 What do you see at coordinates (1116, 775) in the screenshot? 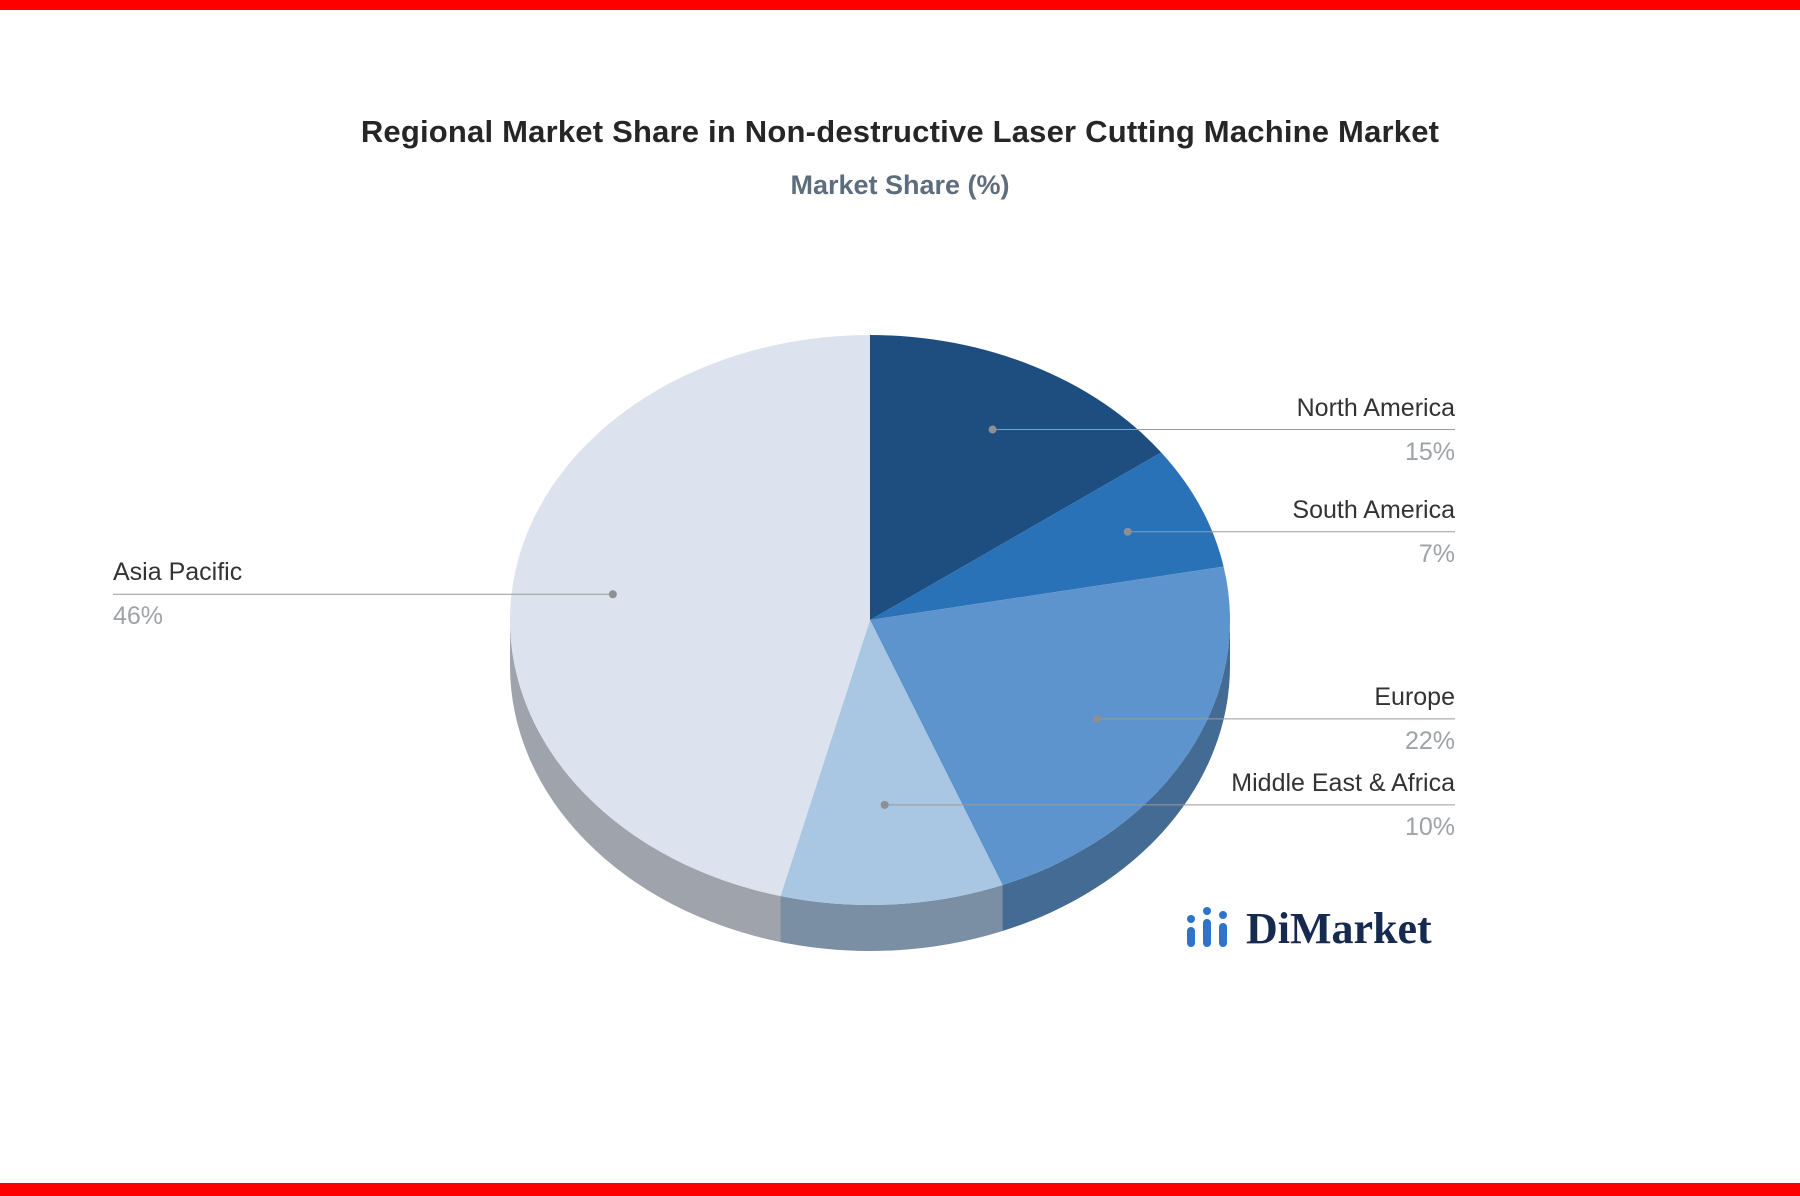
I see `pie-slice-side-europe` at bounding box center [1116, 775].